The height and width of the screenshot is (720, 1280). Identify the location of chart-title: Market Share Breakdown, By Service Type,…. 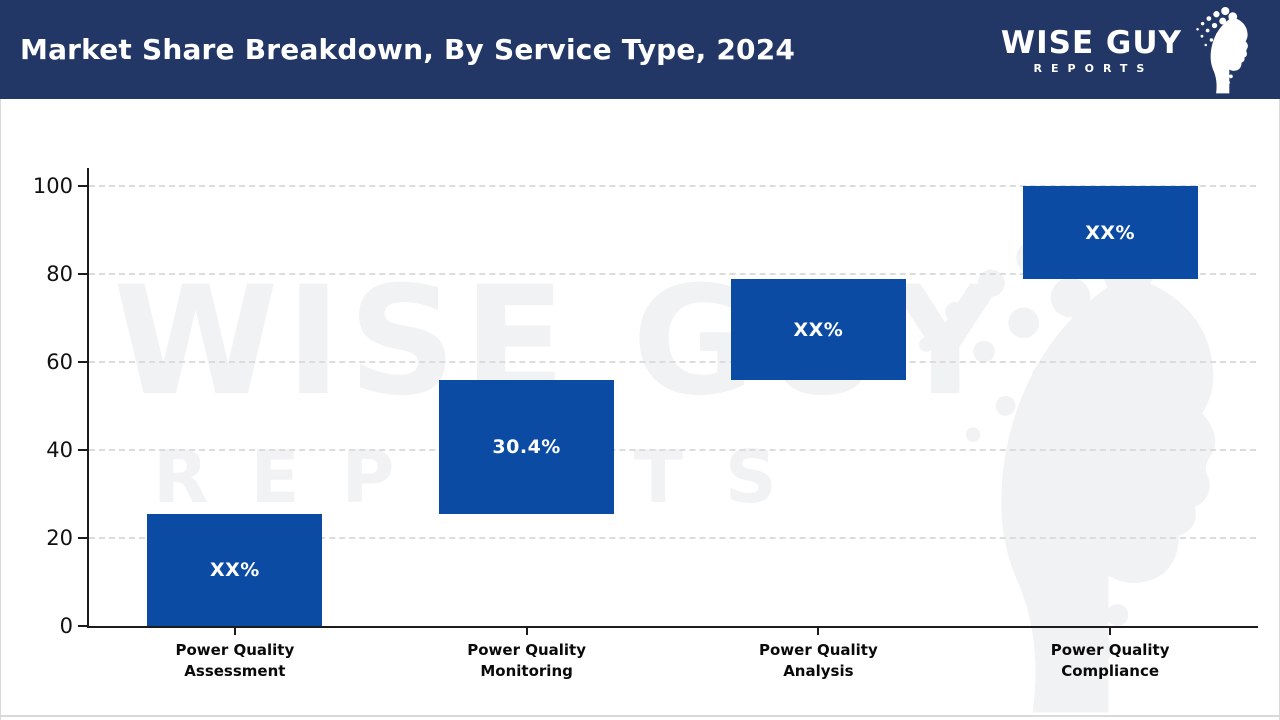
(408, 49).